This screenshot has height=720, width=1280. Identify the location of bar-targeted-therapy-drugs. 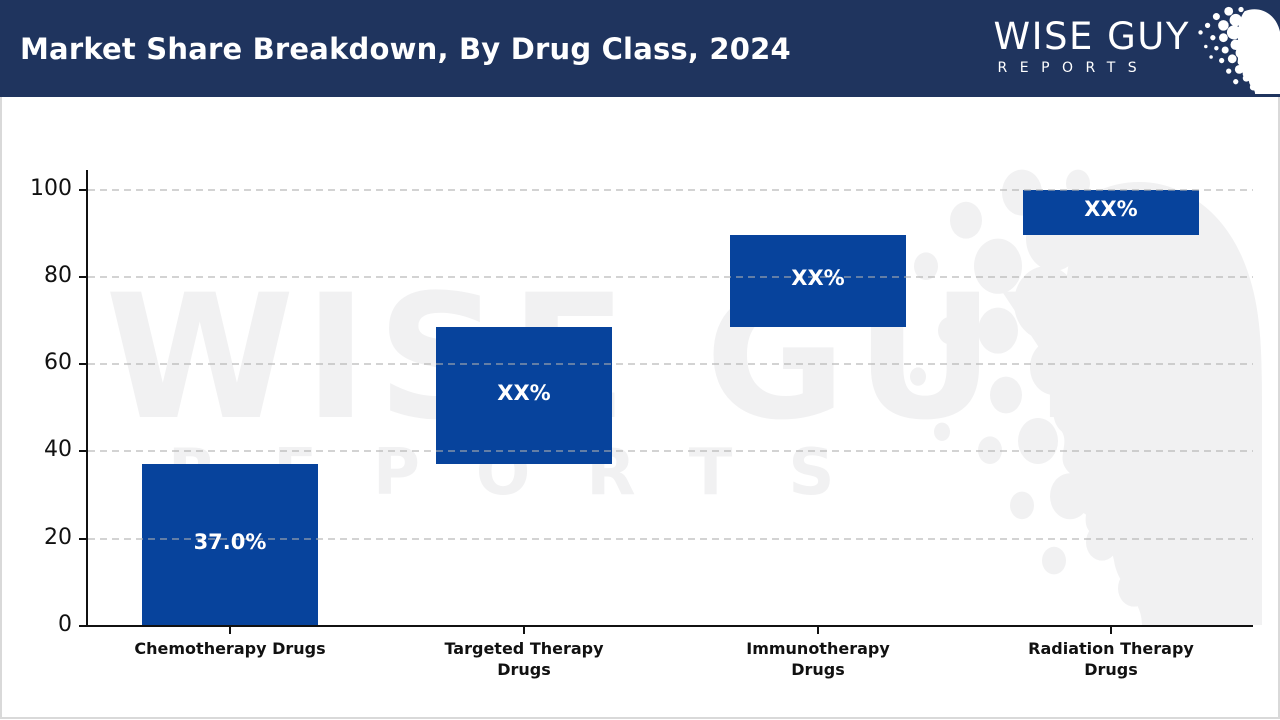
(524, 395).